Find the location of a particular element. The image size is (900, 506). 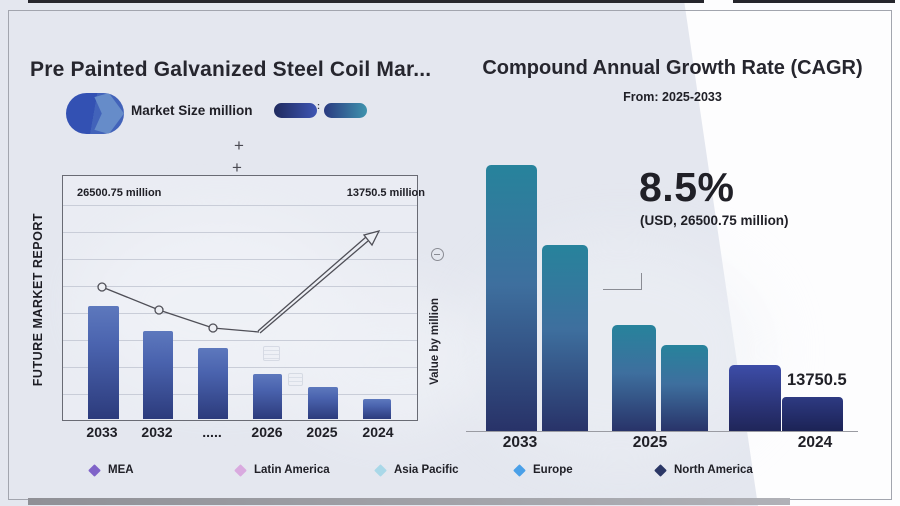

cagr-value: 8.5% is located at coordinates (687, 187).